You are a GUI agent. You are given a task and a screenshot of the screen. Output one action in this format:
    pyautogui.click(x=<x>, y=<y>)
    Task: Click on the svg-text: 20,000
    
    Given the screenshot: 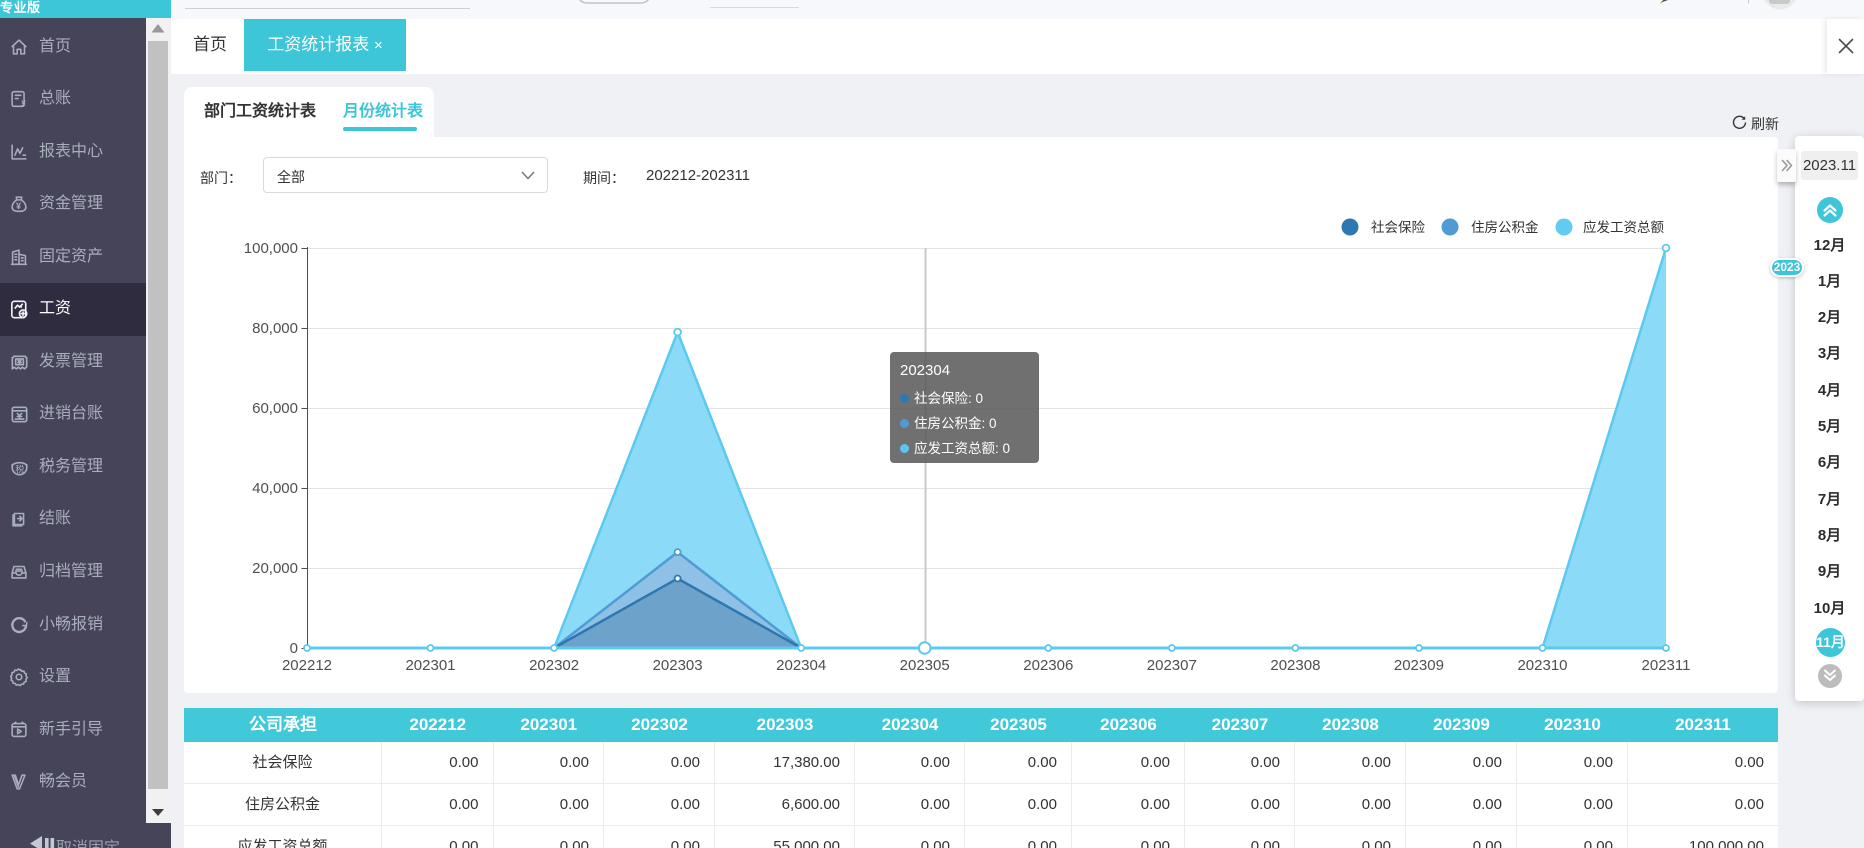 What is the action you would take?
    pyautogui.click(x=275, y=568)
    